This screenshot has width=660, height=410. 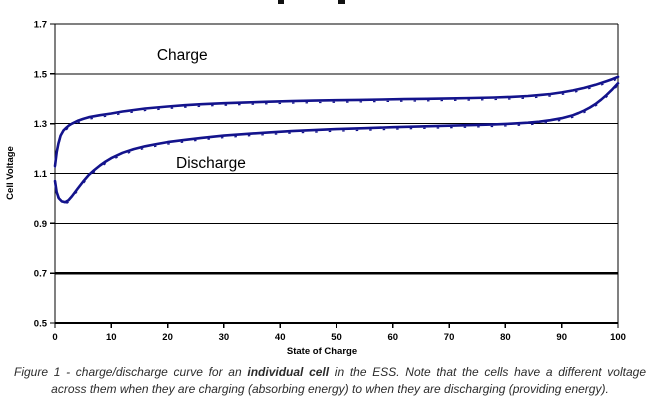 What do you see at coordinates (280, 337) in the screenshot?
I see `x-tick-label: 40` at bounding box center [280, 337].